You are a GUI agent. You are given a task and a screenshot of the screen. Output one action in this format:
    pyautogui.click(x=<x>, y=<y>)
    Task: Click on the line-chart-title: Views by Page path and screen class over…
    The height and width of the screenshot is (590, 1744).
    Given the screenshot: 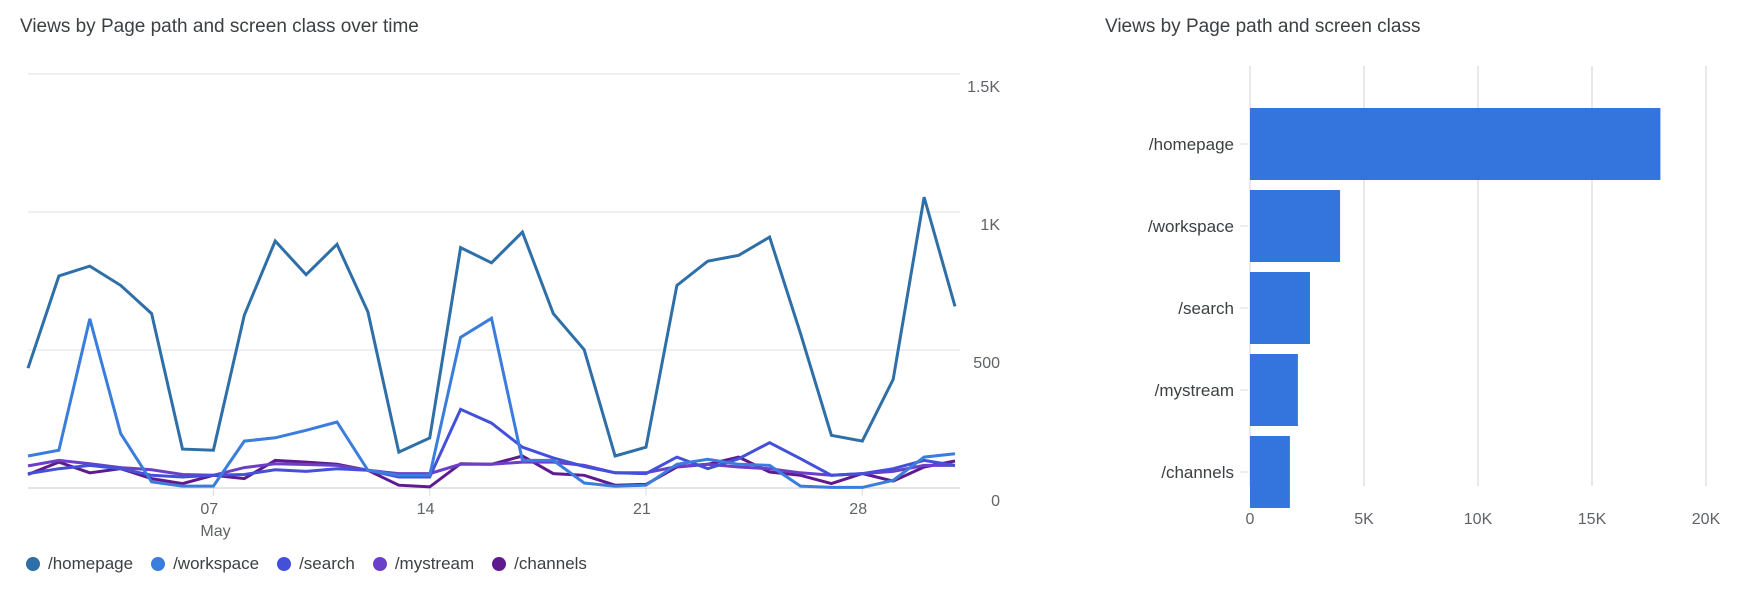 What is the action you would take?
    pyautogui.click(x=219, y=26)
    